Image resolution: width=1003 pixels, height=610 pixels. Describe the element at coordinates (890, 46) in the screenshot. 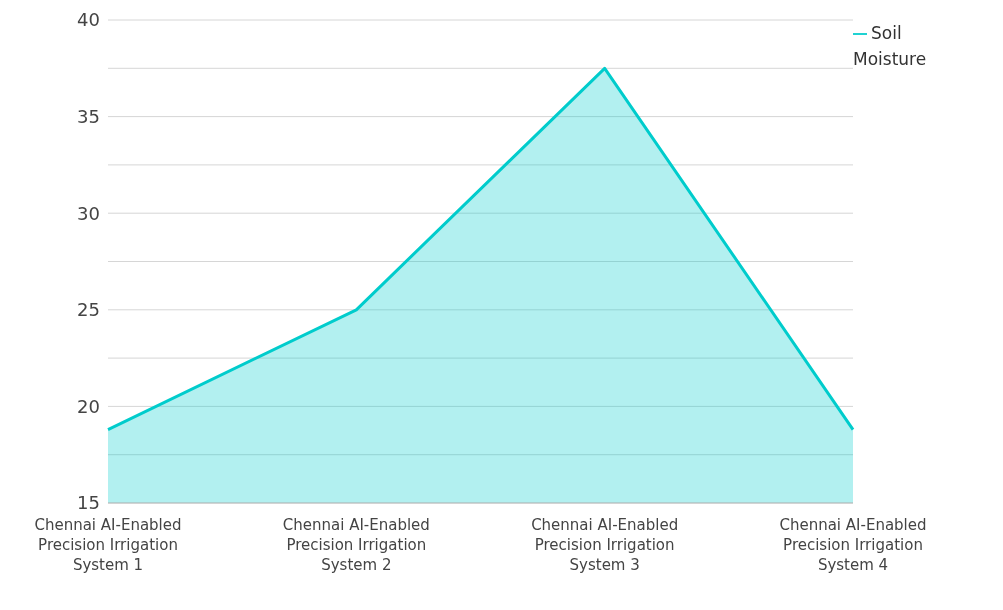

I see `legend-label: Soil Moisture` at that location.